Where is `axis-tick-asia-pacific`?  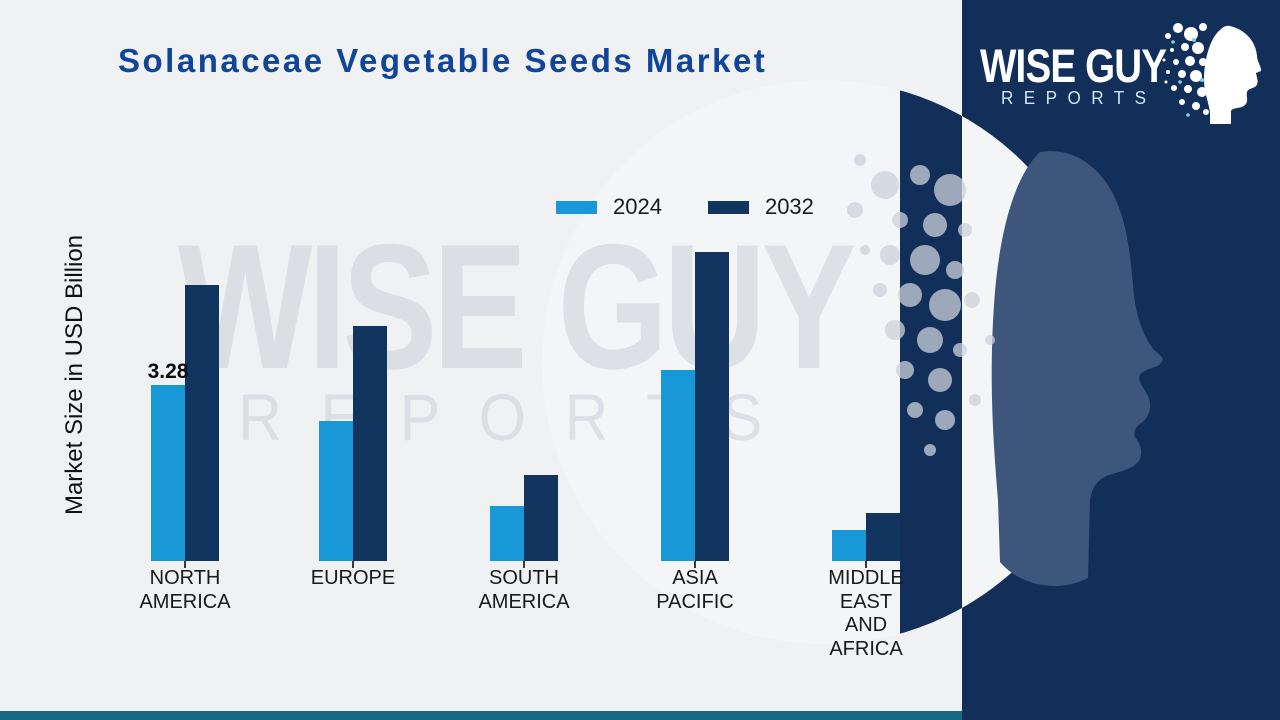
axis-tick-asia-pacific is located at coordinates (695, 564).